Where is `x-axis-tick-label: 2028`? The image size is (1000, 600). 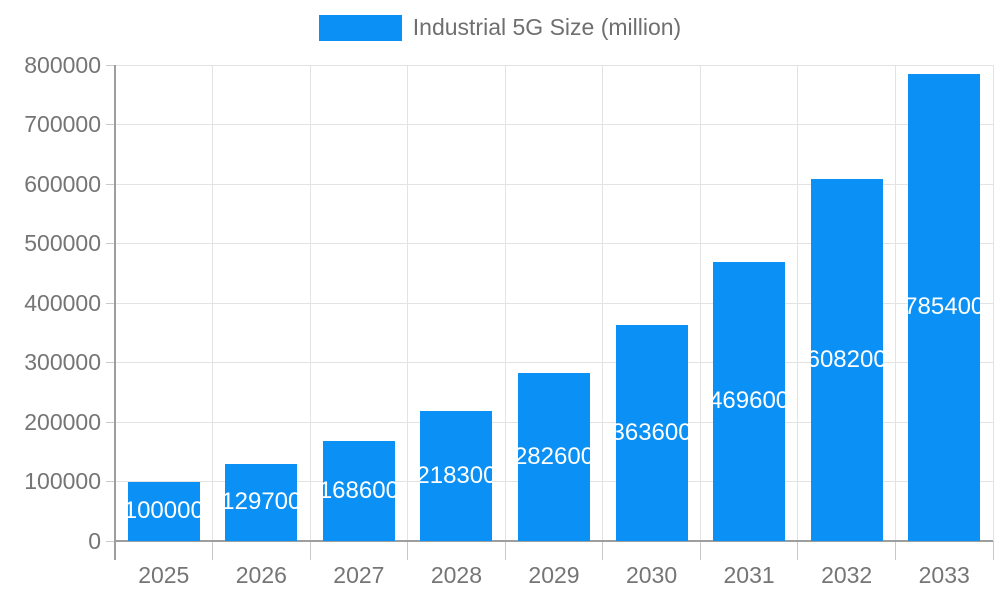
x-axis-tick-label: 2028 is located at coordinates (456, 575).